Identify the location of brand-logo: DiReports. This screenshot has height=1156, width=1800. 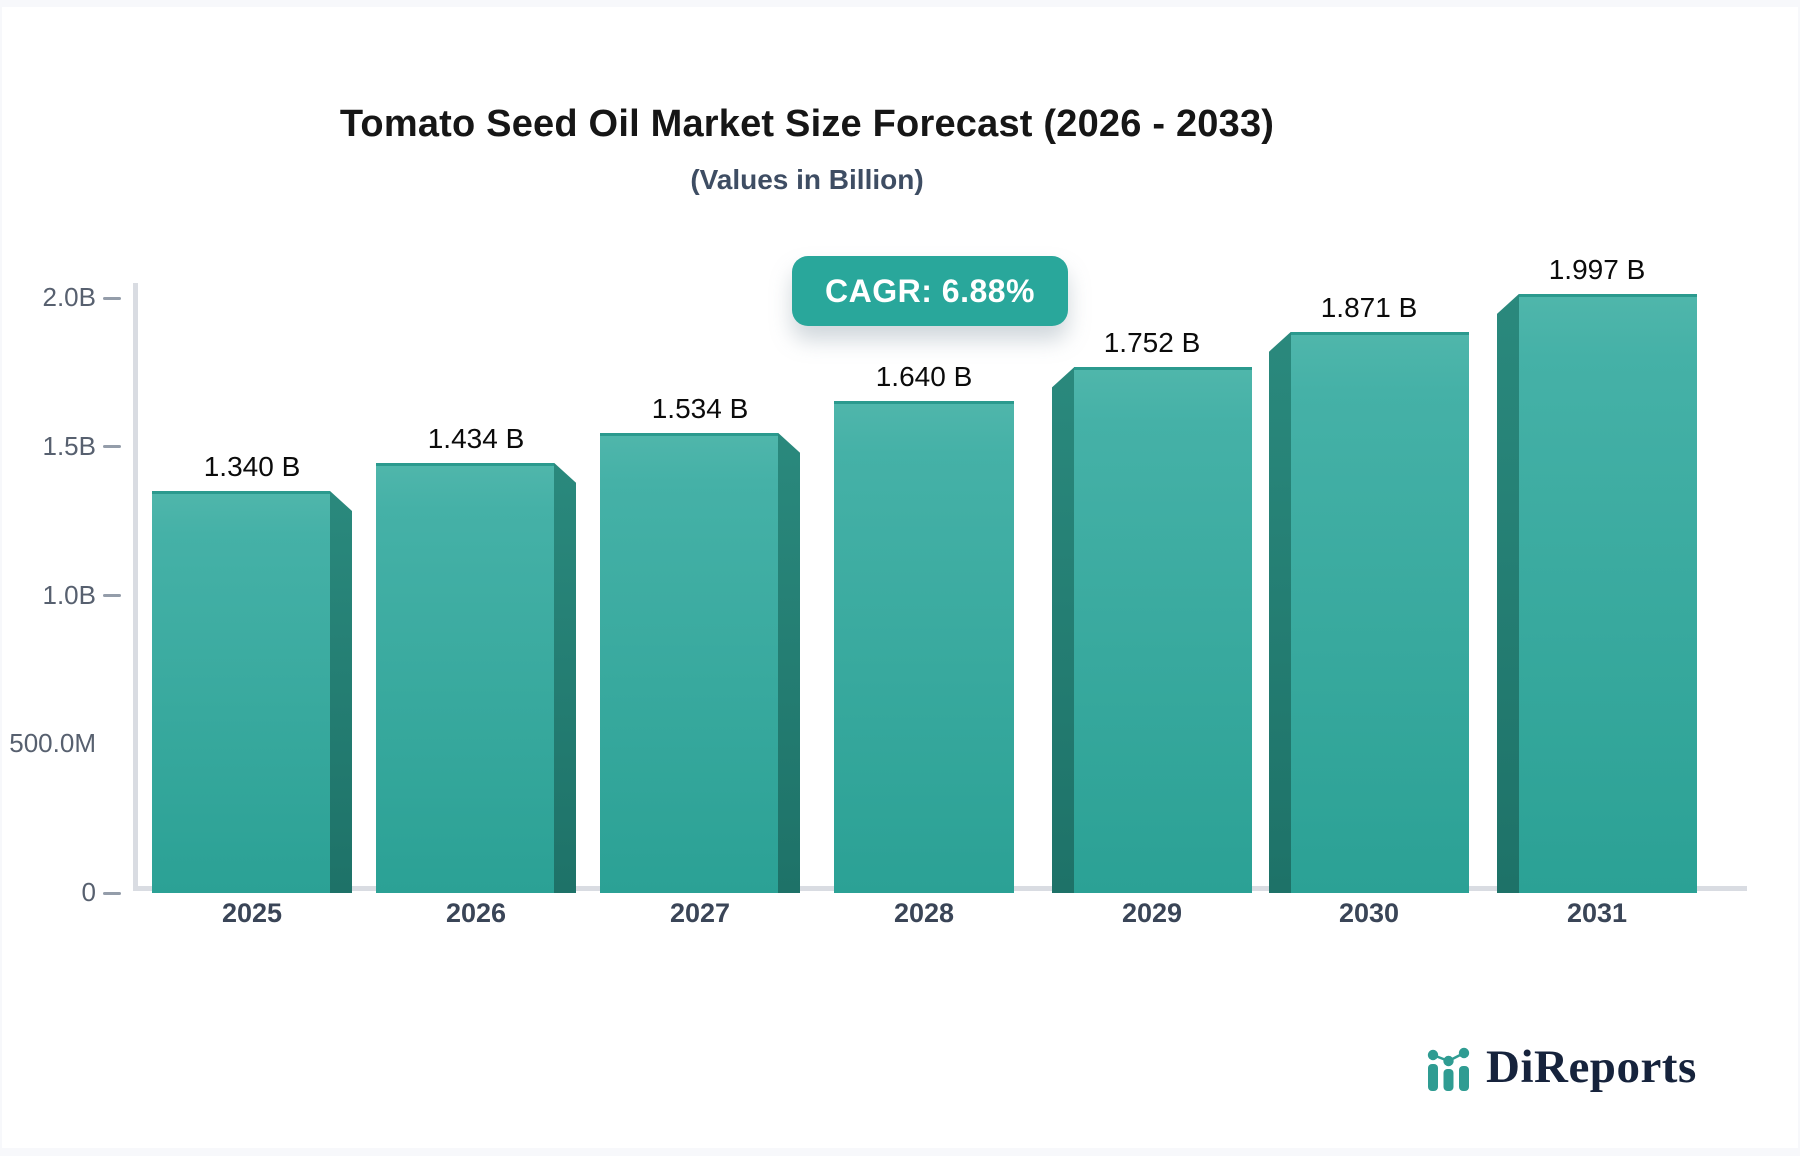
(1561, 1067).